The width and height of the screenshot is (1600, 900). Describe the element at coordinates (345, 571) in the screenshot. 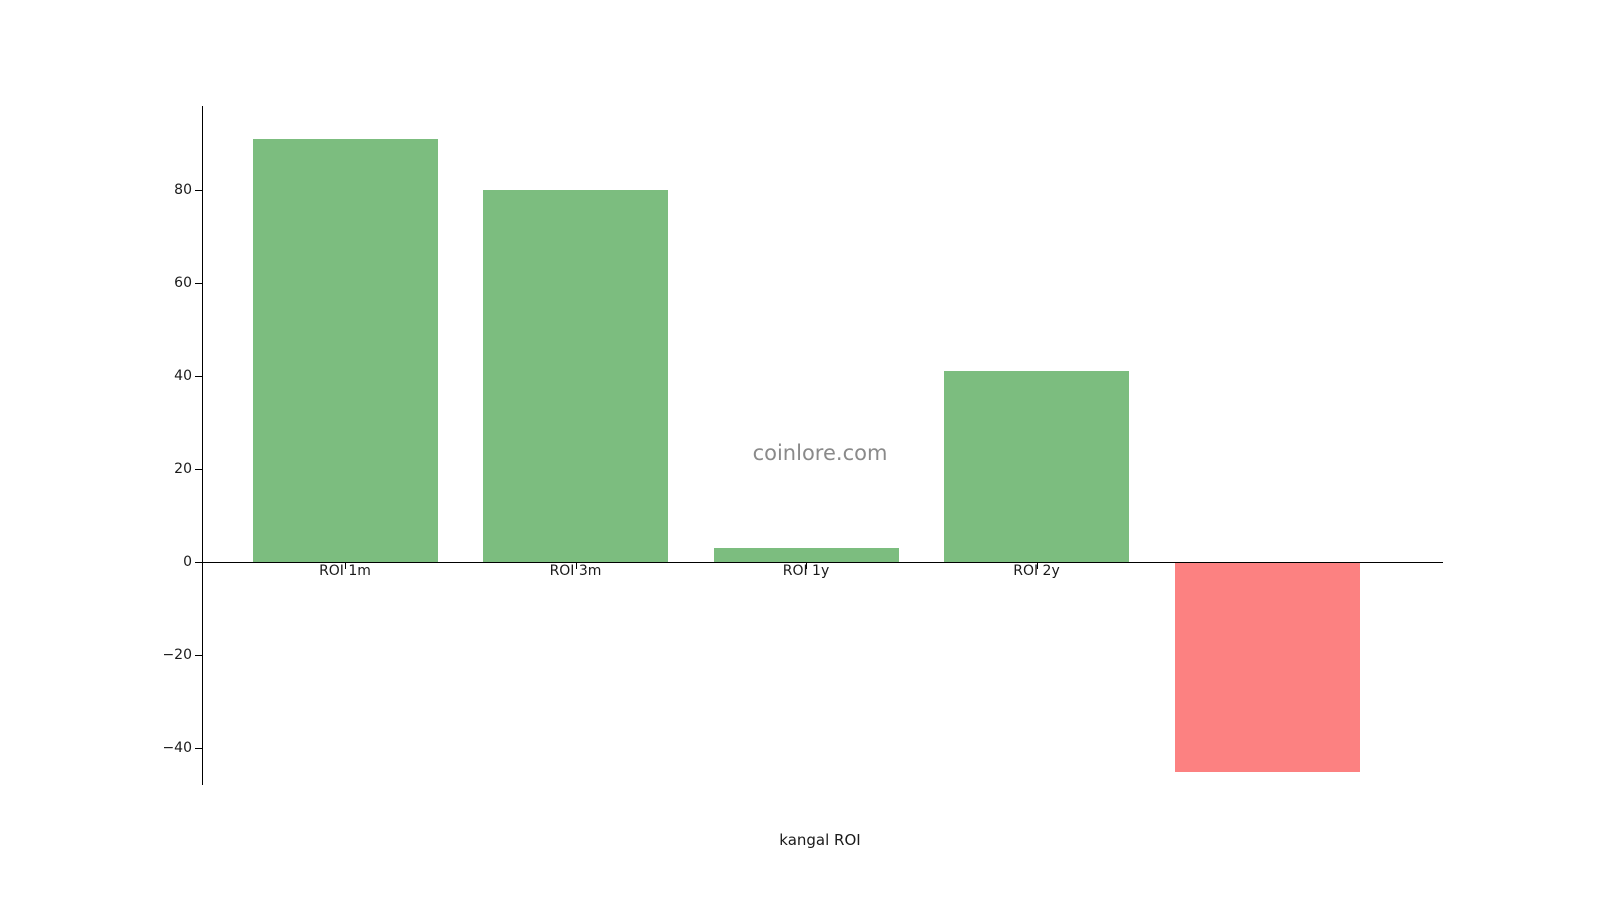

I see `x-tick-label: ROI 1m` at that location.